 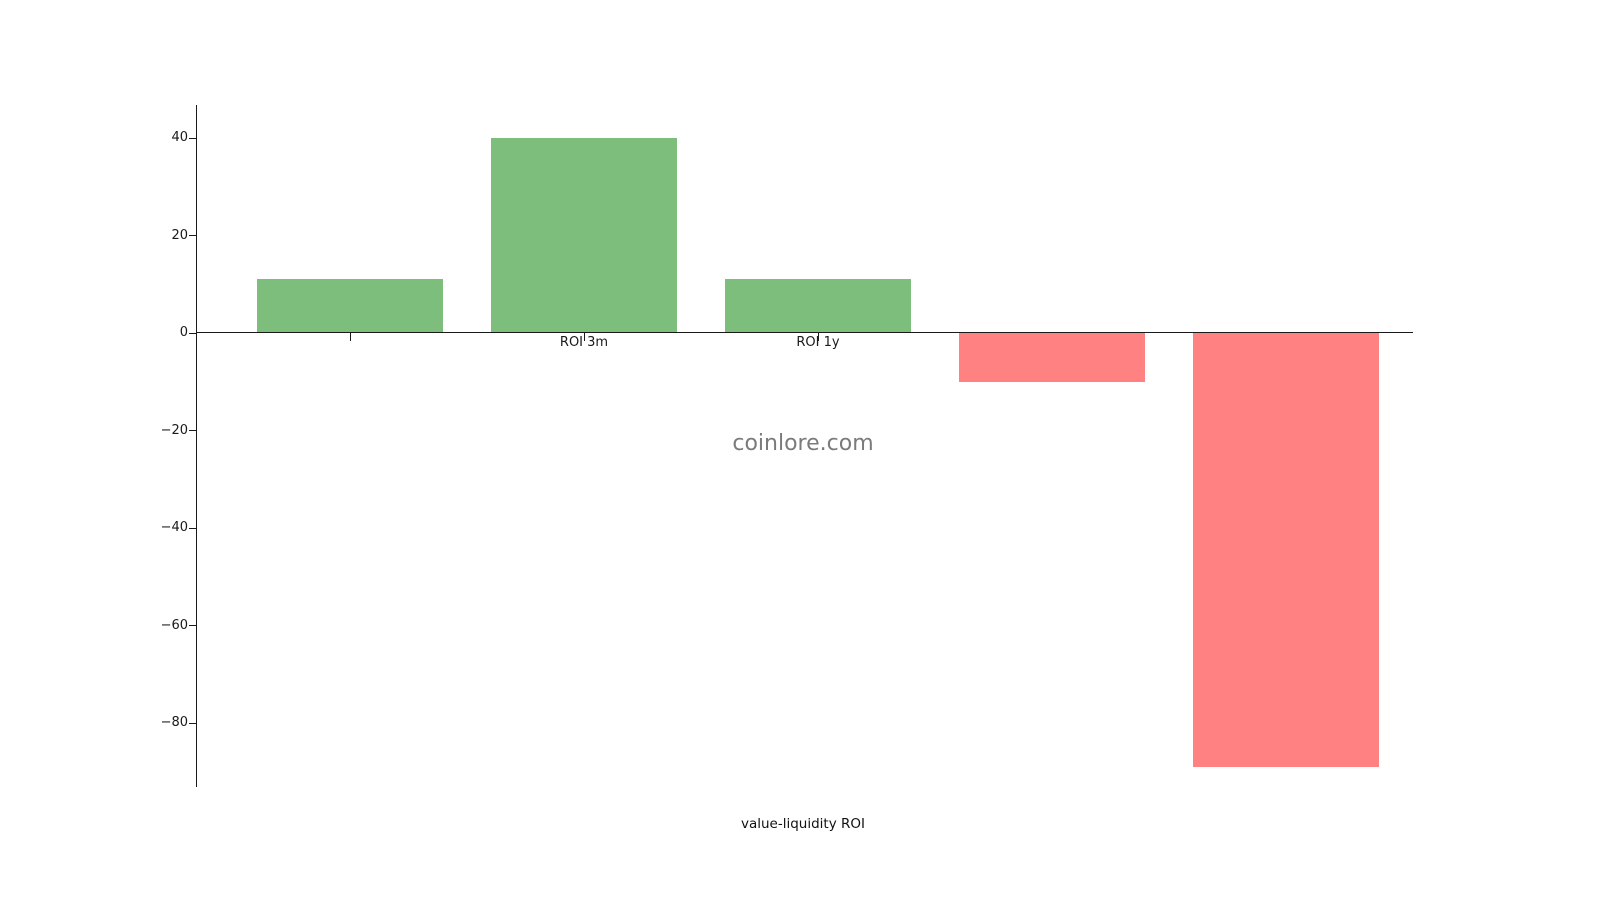 What do you see at coordinates (818, 342) in the screenshot?
I see `x-tick-label: ROI 1y` at bounding box center [818, 342].